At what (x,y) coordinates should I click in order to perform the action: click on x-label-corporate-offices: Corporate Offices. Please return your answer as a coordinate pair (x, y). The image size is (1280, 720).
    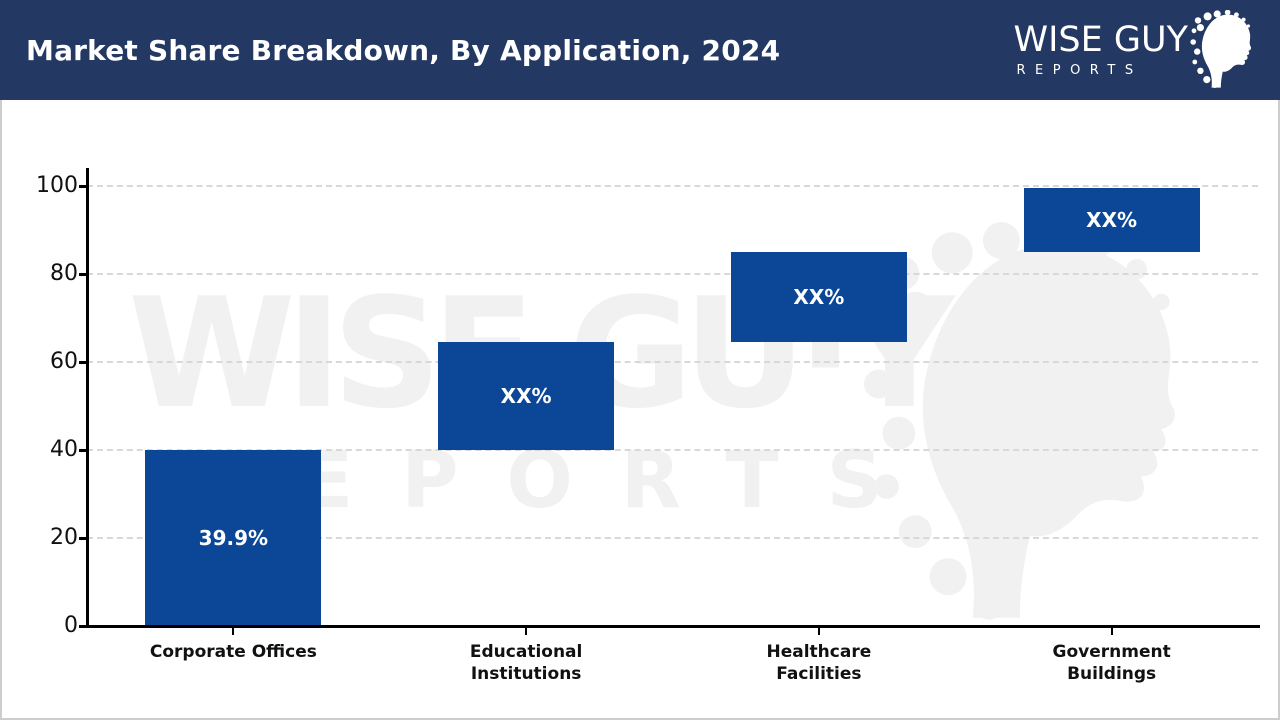
    Looking at the image, I should click on (233, 652).